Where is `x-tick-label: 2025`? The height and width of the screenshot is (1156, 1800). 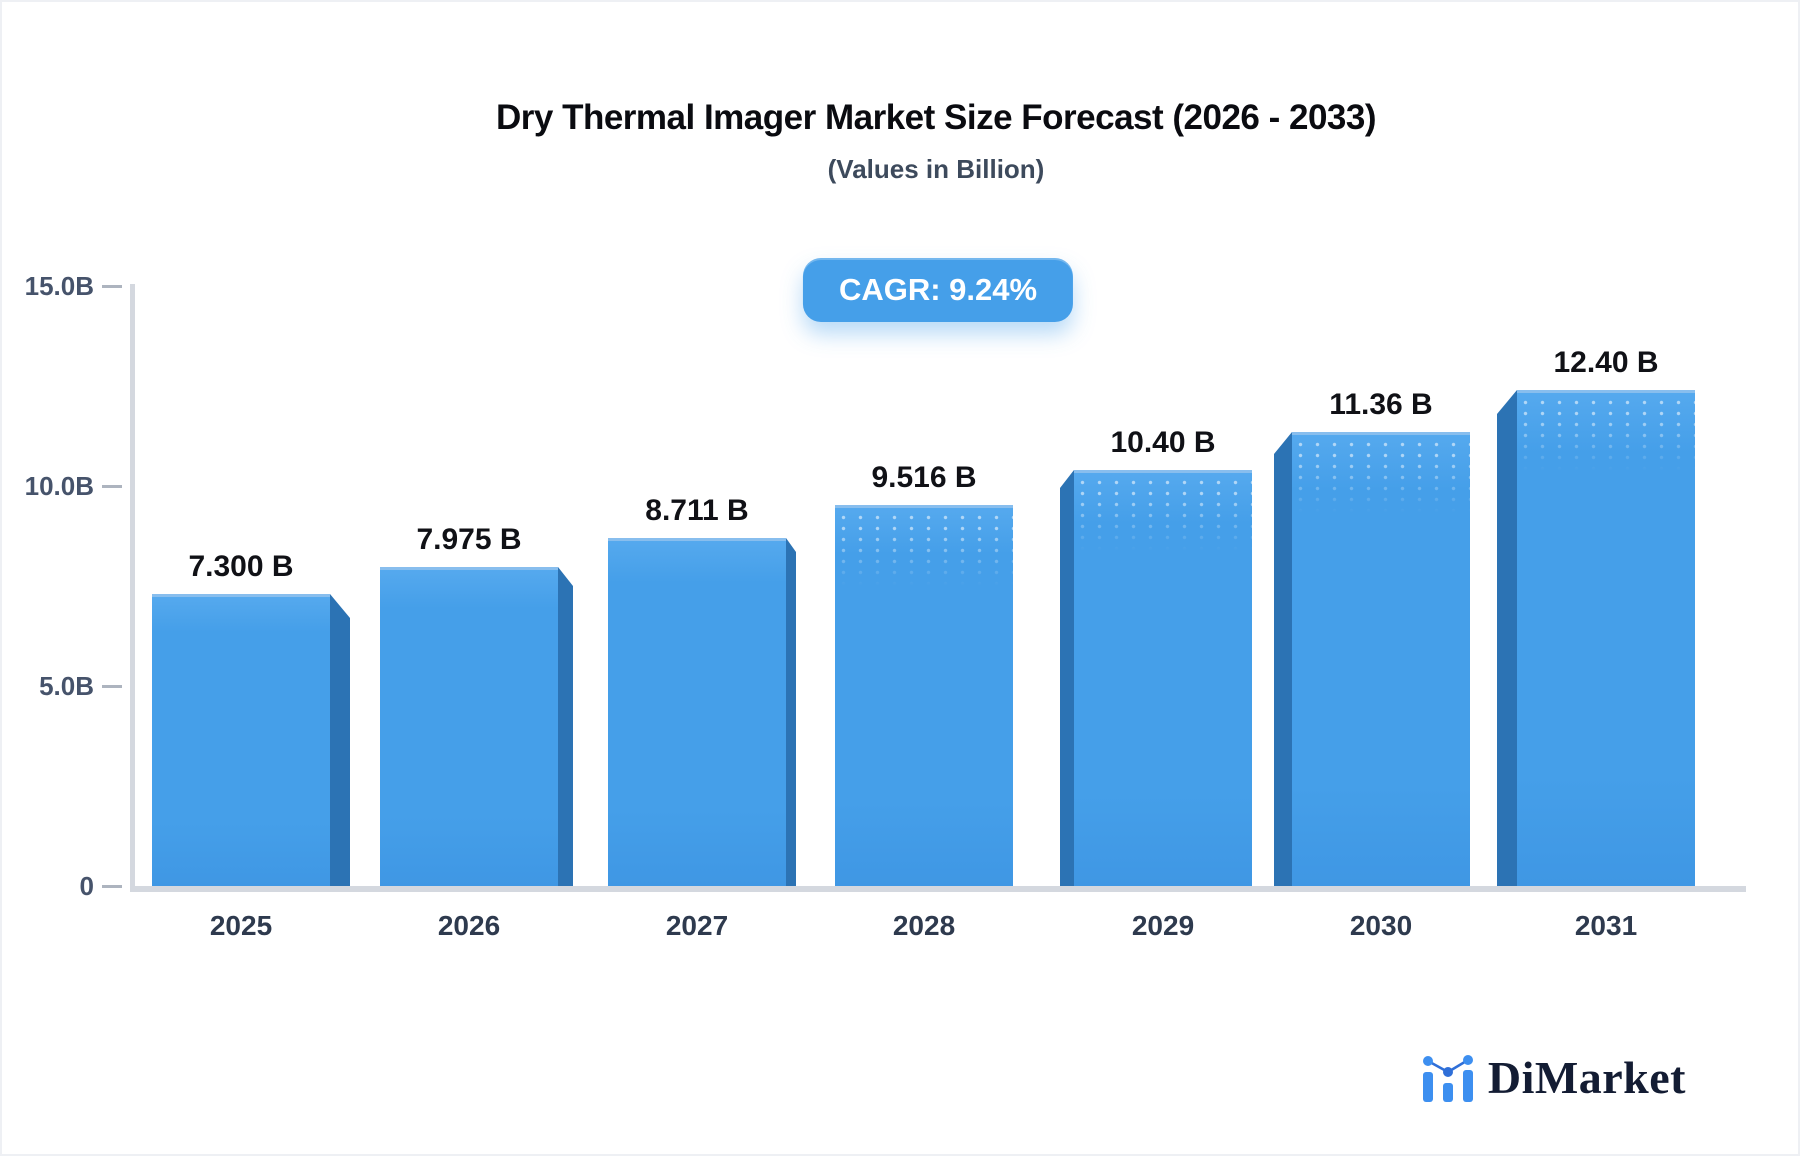
x-tick-label: 2025 is located at coordinates (241, 925).